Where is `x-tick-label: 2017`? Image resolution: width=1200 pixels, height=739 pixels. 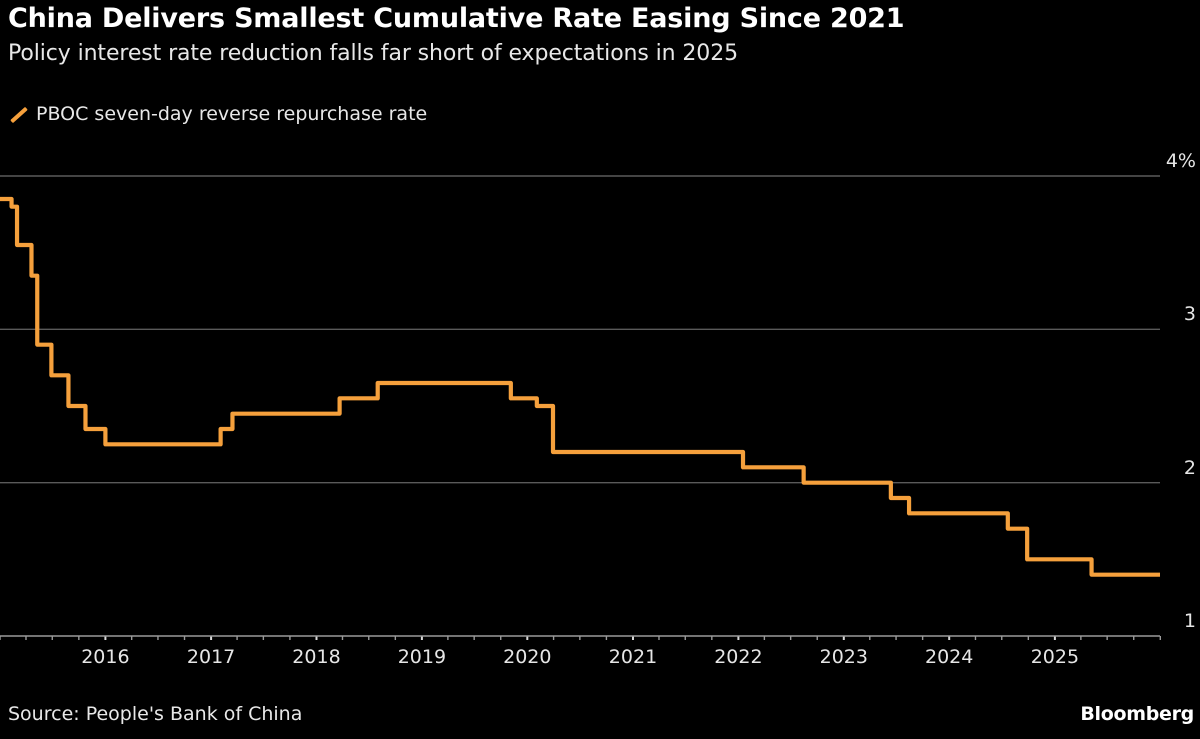 x-tick-label: 2017 is located at coordinates (211, 657).